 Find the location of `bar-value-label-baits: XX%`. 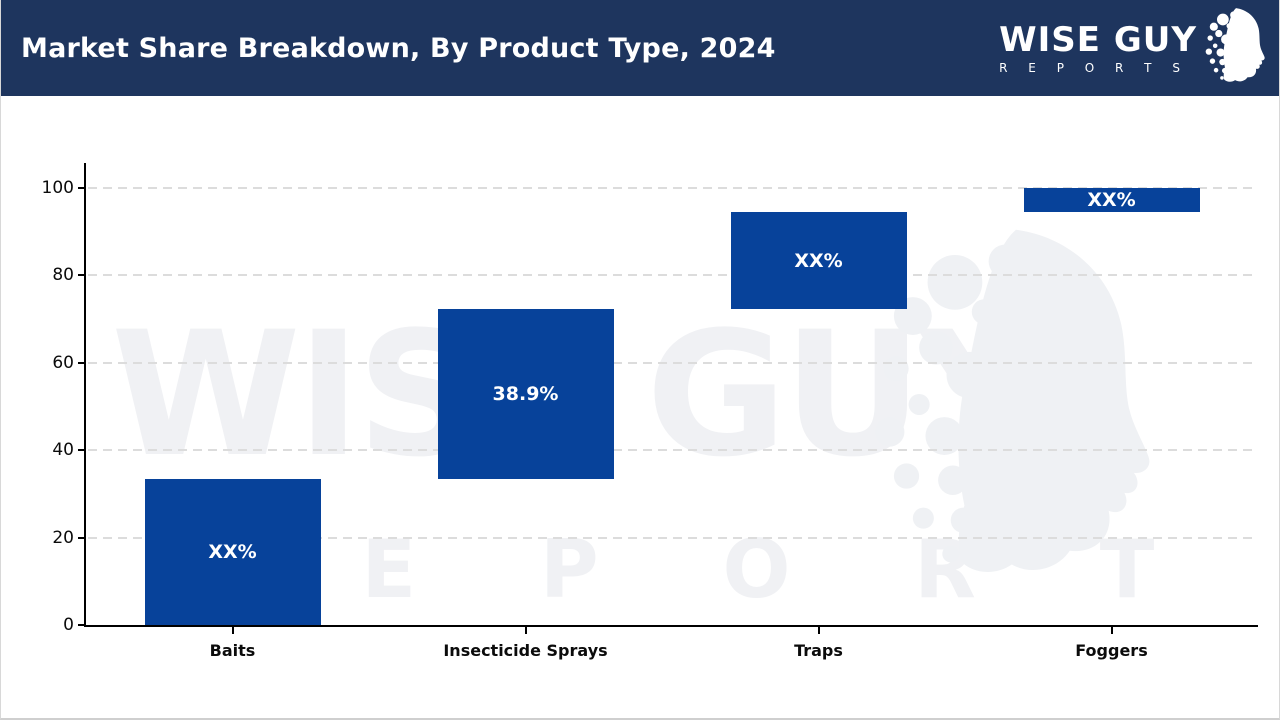

bar-value-label-baits: XX% is located at coordinates (232, 552).